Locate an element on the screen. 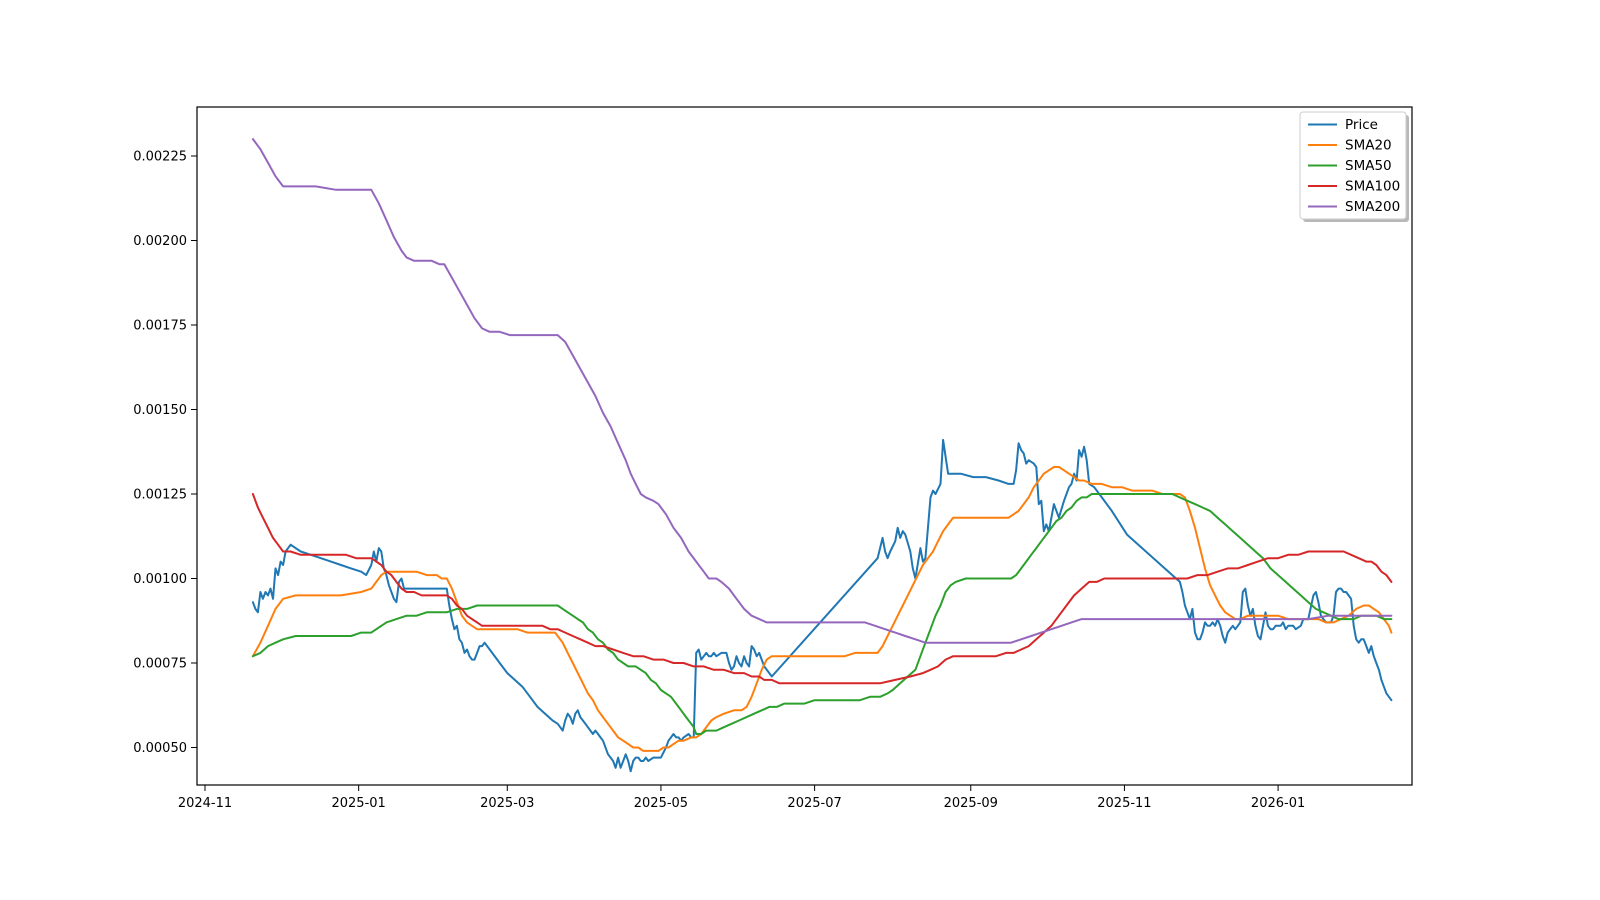 This screenshot has width=1600, height=900. y-tick-label: 0.00150 is located at coordinates (160, 410).